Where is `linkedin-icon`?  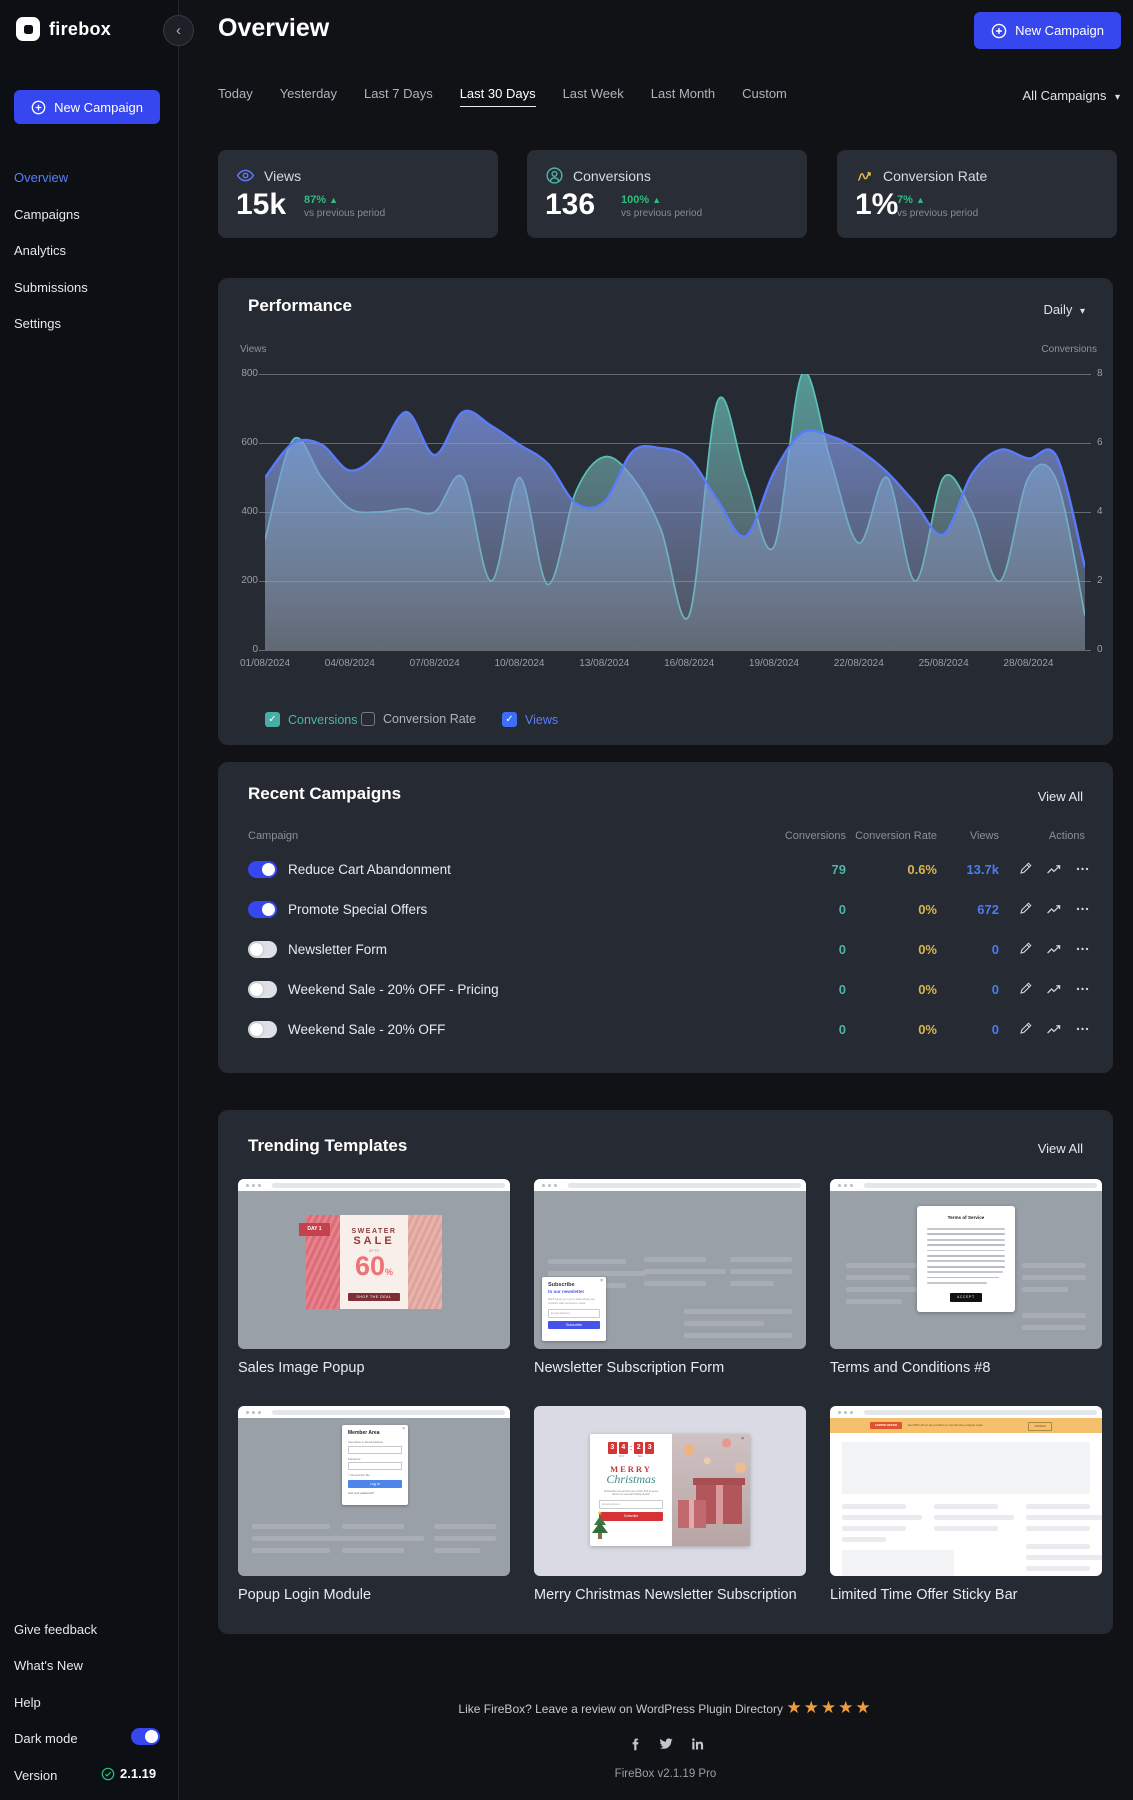 linkedin-icon is located at coordinates (696, 1743).